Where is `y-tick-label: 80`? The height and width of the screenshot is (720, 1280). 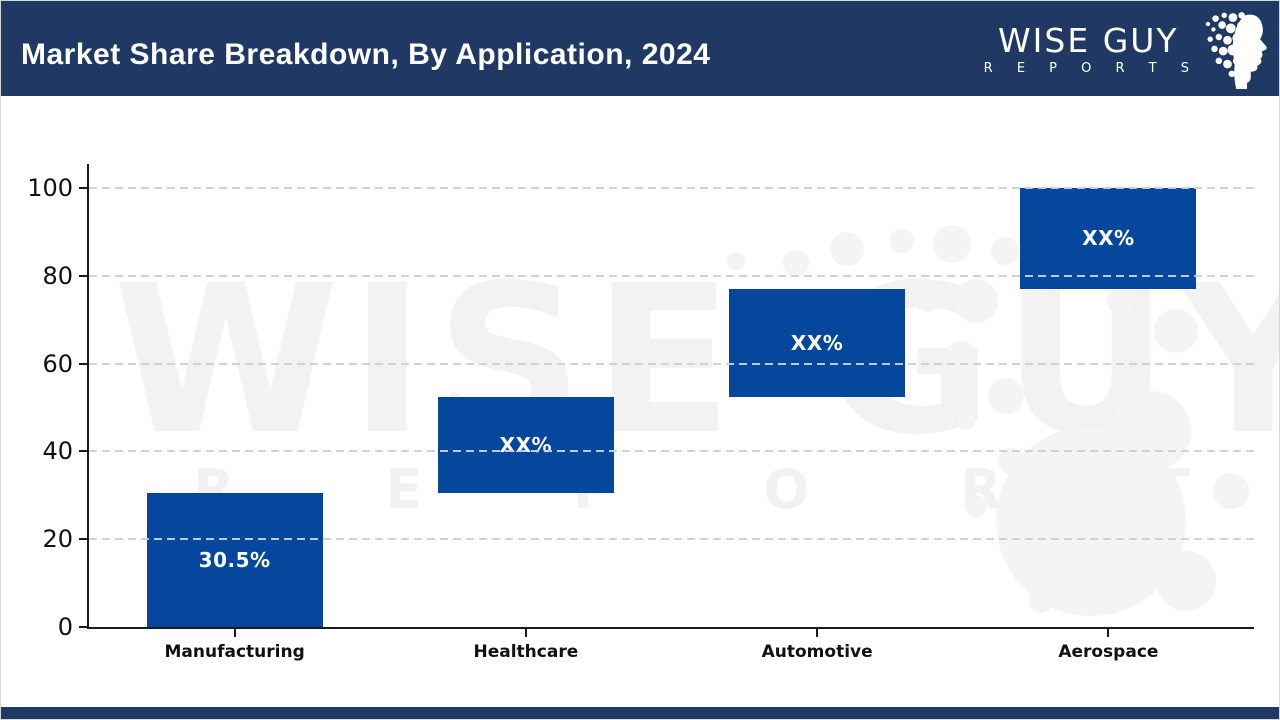 y-tick-label: 80 is located at coordinates (57, 275).